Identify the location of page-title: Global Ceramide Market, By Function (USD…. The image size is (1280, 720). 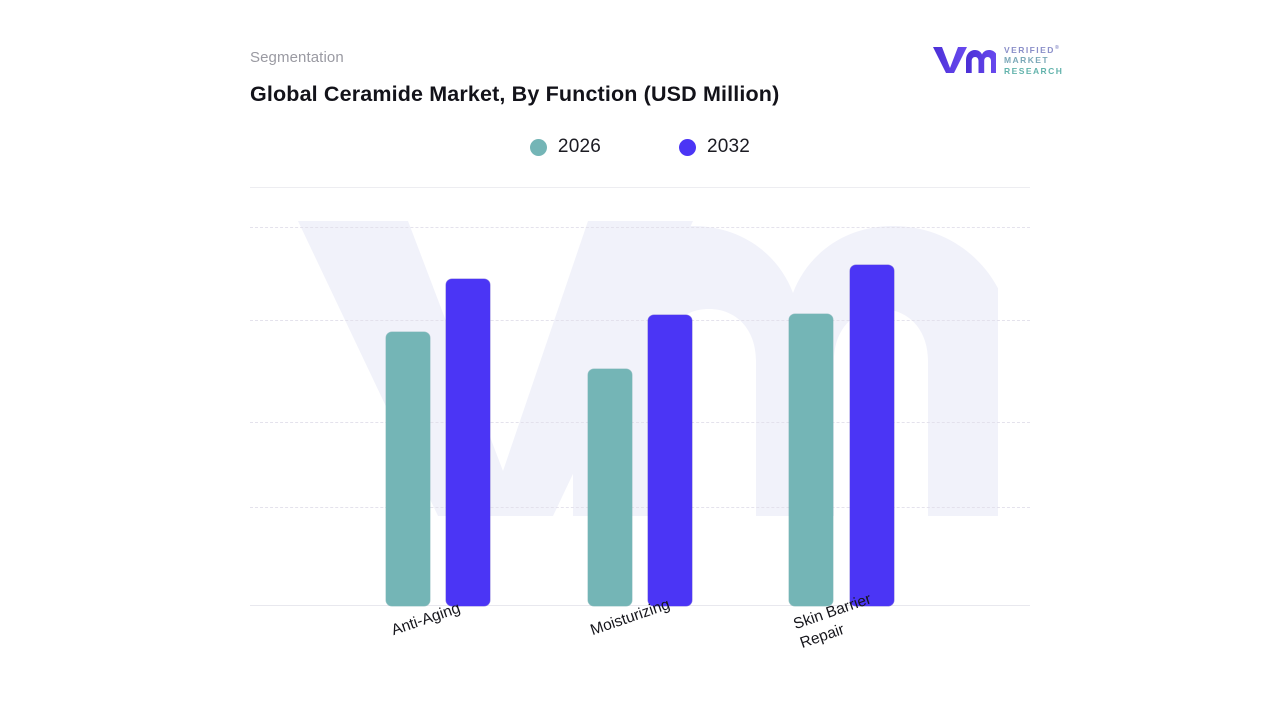
(515, 94).